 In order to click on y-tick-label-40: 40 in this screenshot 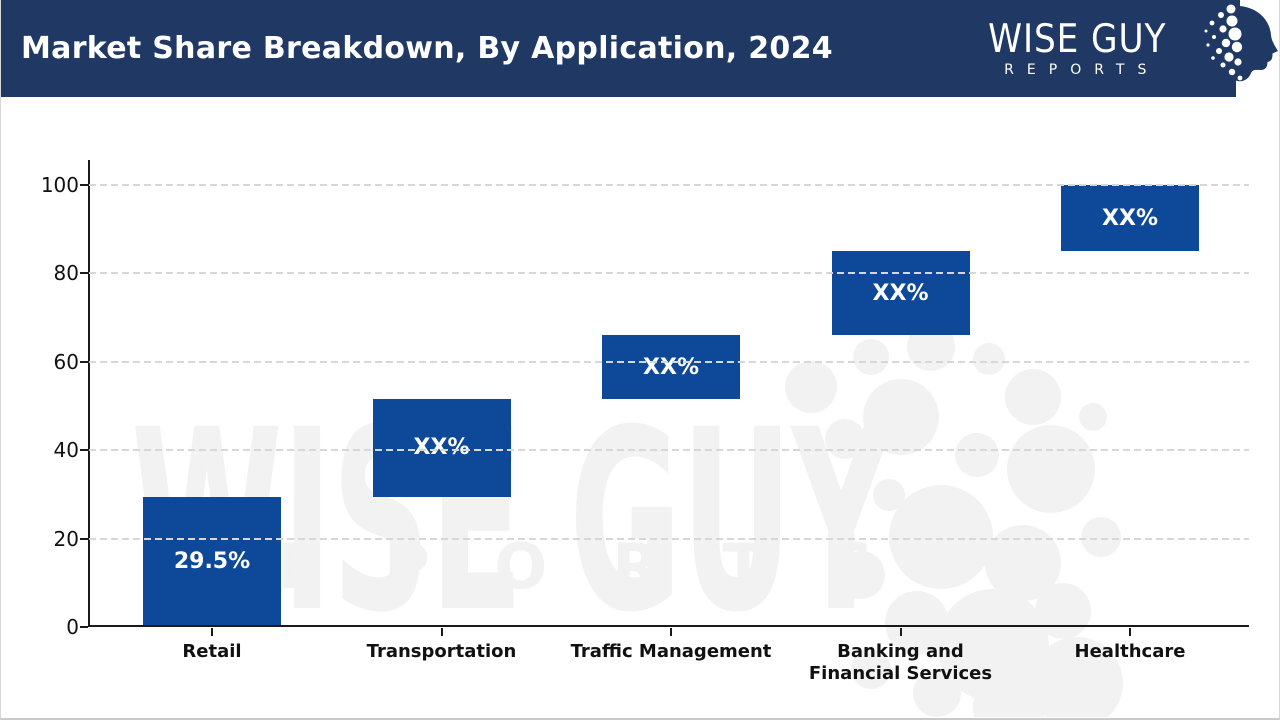, I will do `click(66, 450)`.